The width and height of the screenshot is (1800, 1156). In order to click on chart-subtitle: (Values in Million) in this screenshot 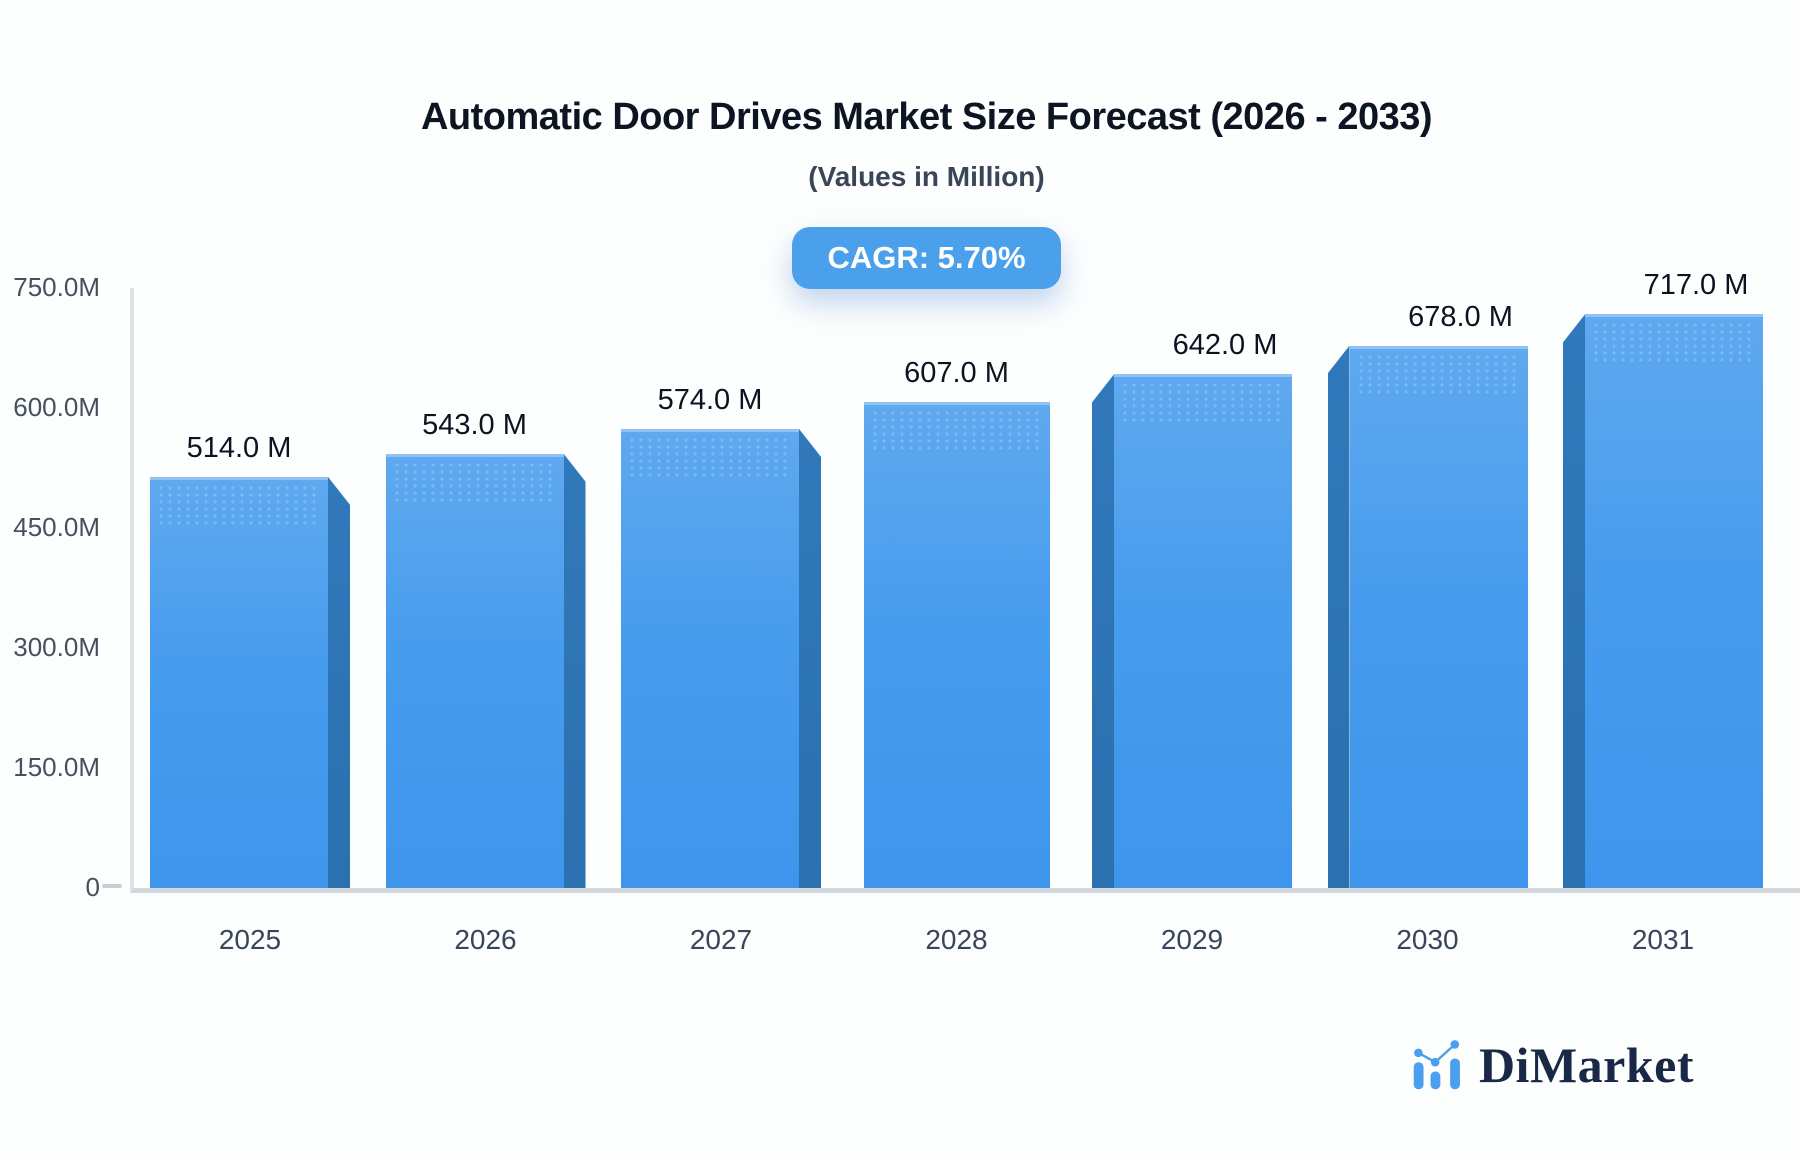, I will do `click(926, 176)`.